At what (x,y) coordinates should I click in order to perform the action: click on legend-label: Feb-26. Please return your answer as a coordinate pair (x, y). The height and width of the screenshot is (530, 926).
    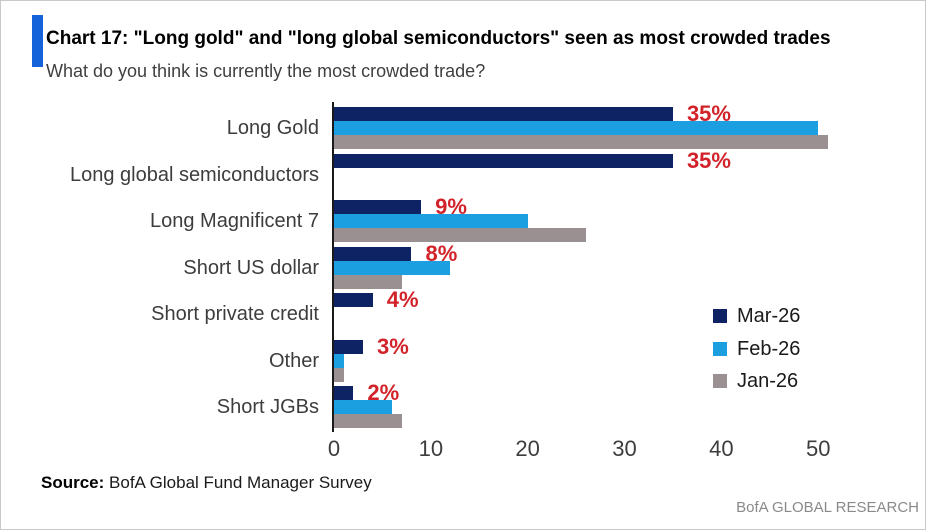
    Looking at the image, I should click on (769, 348).